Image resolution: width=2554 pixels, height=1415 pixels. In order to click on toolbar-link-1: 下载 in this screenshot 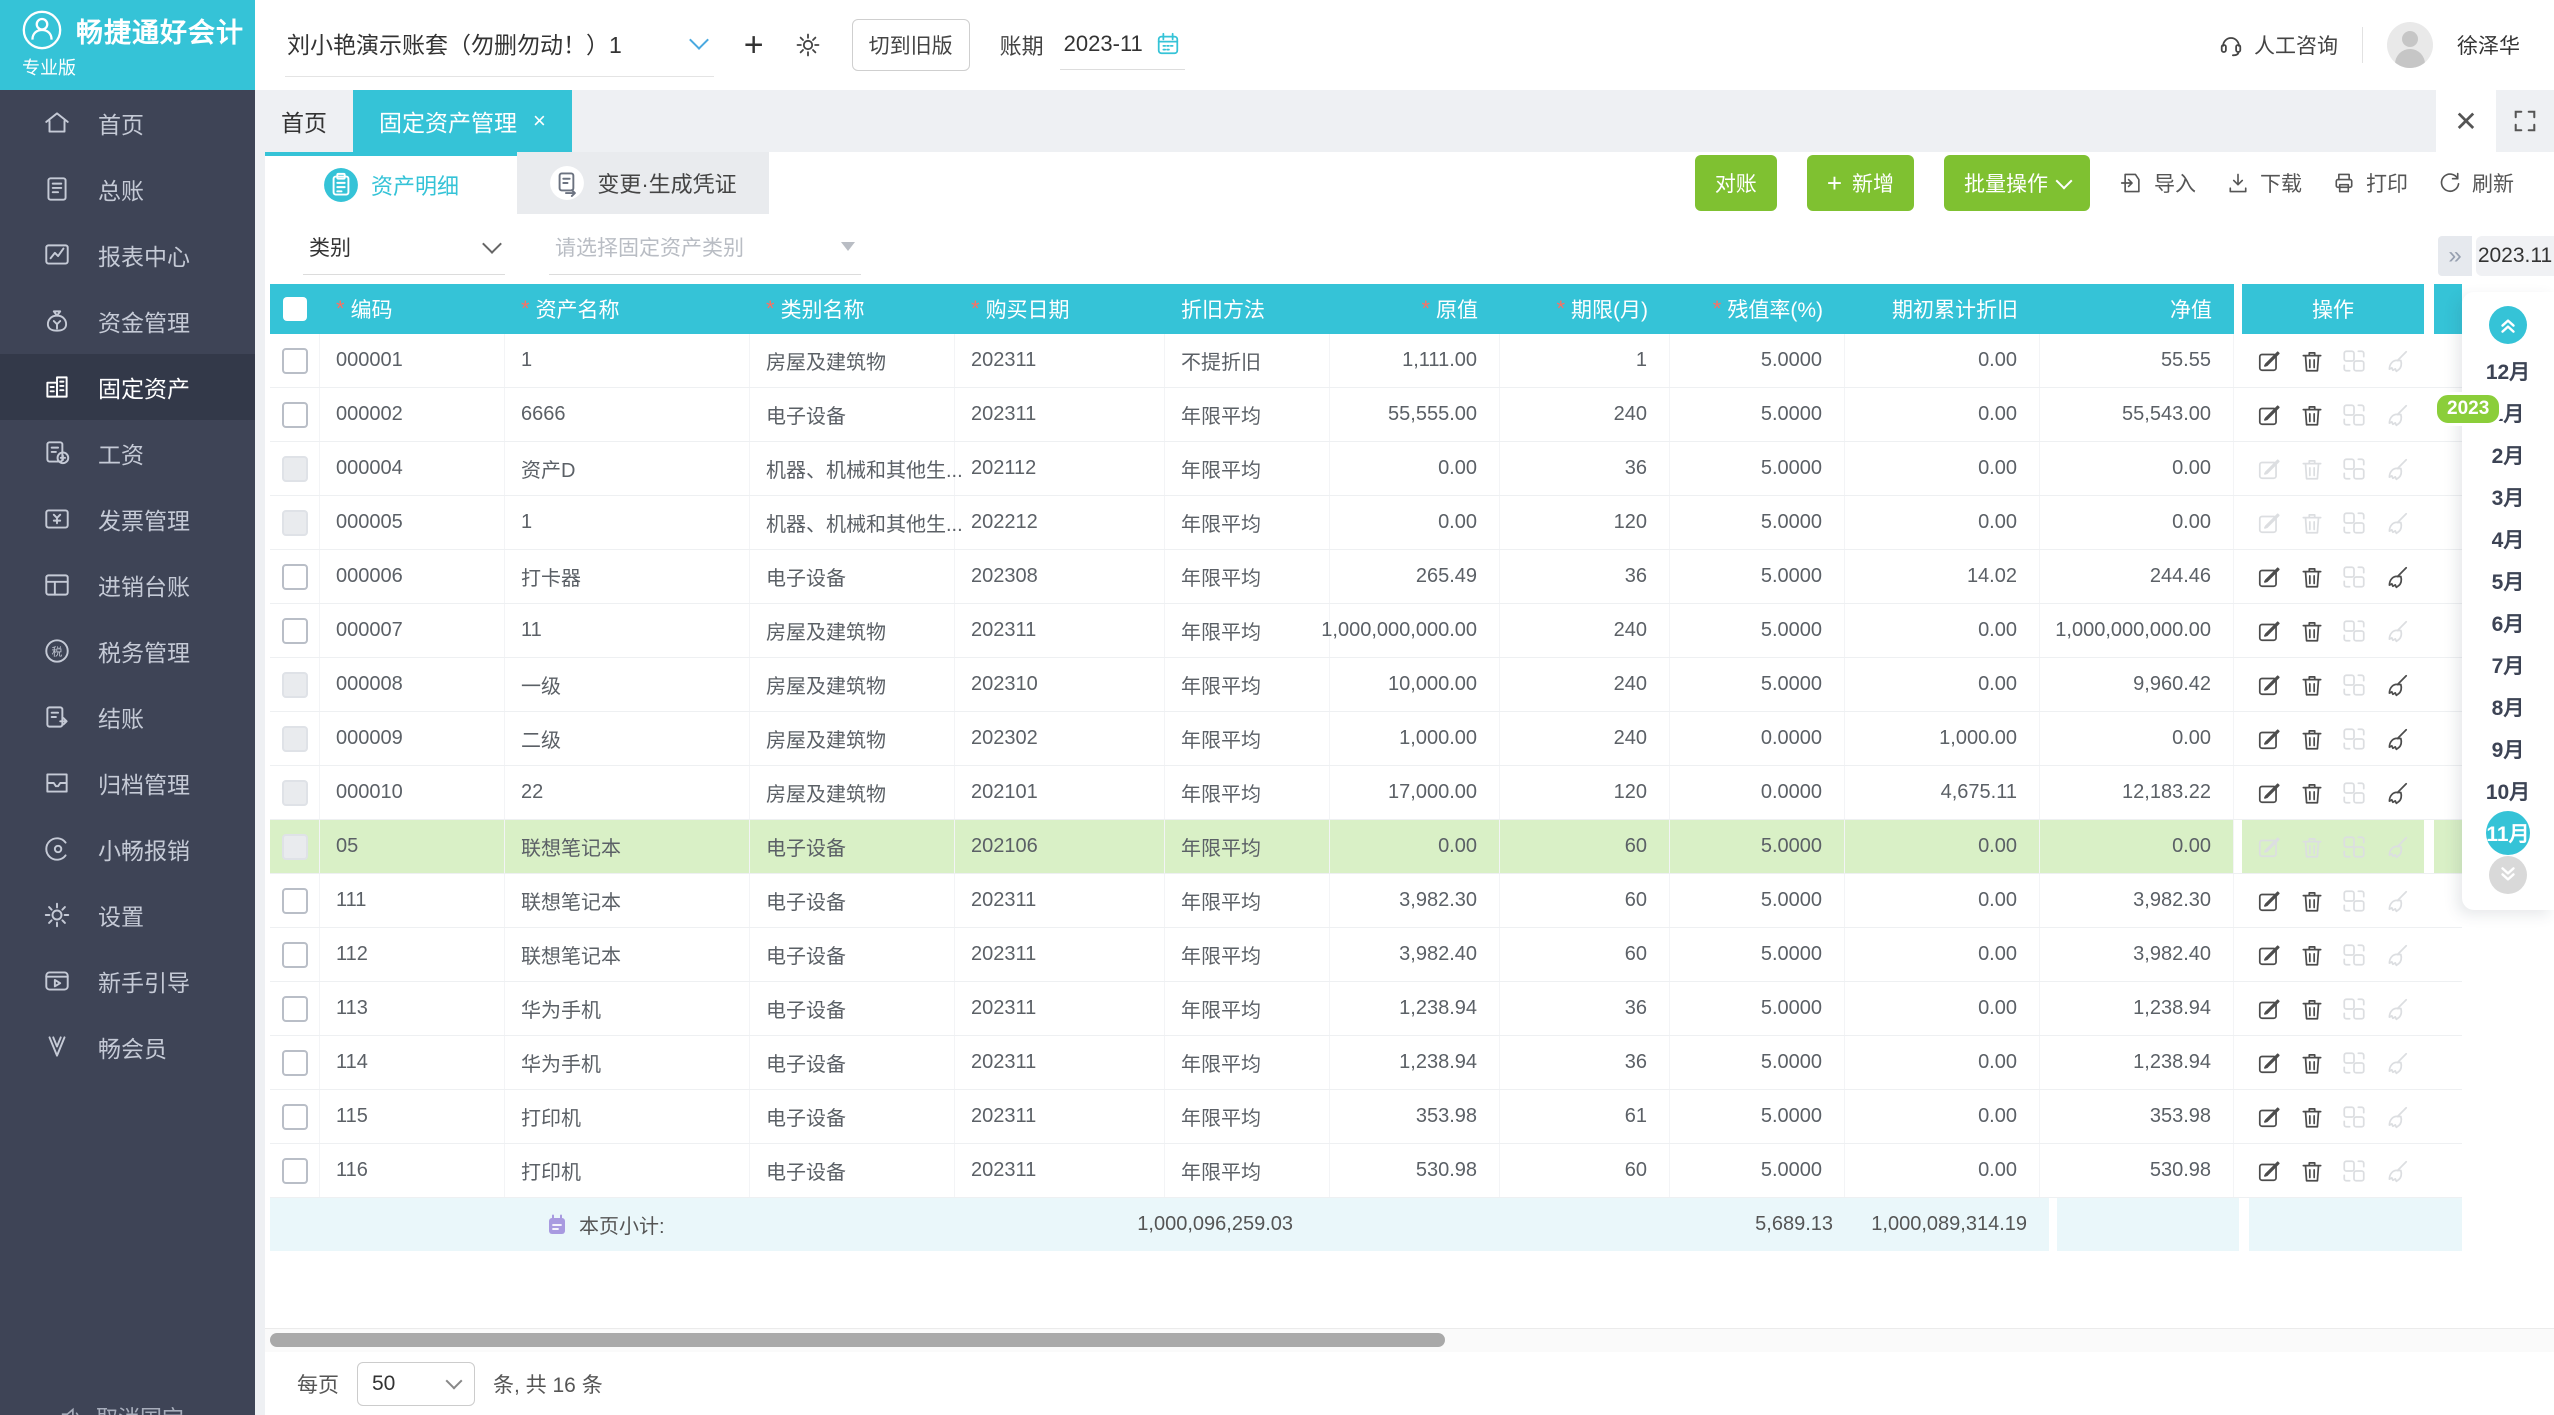, I will do `click(2264, 183)`.